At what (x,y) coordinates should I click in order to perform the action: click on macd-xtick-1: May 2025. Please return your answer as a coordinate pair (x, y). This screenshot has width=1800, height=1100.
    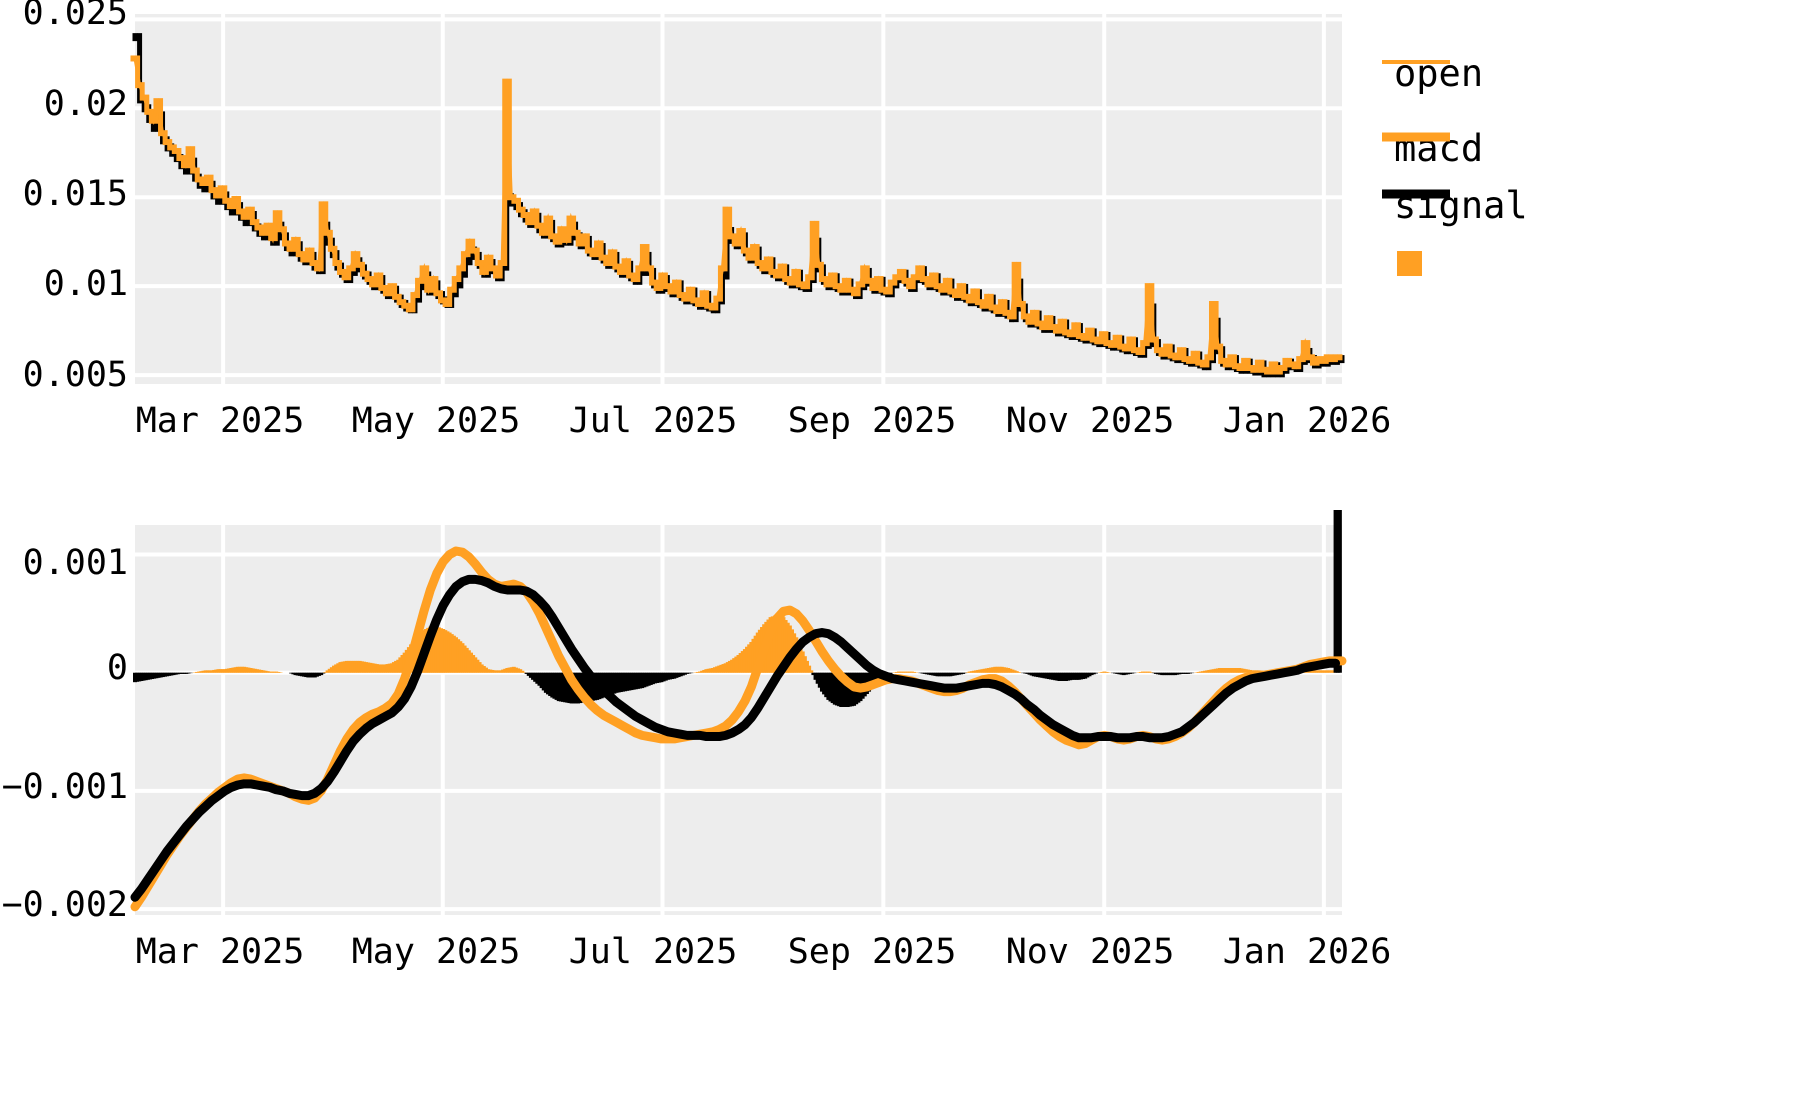
    Looking at the image, I should click on (436, 952).